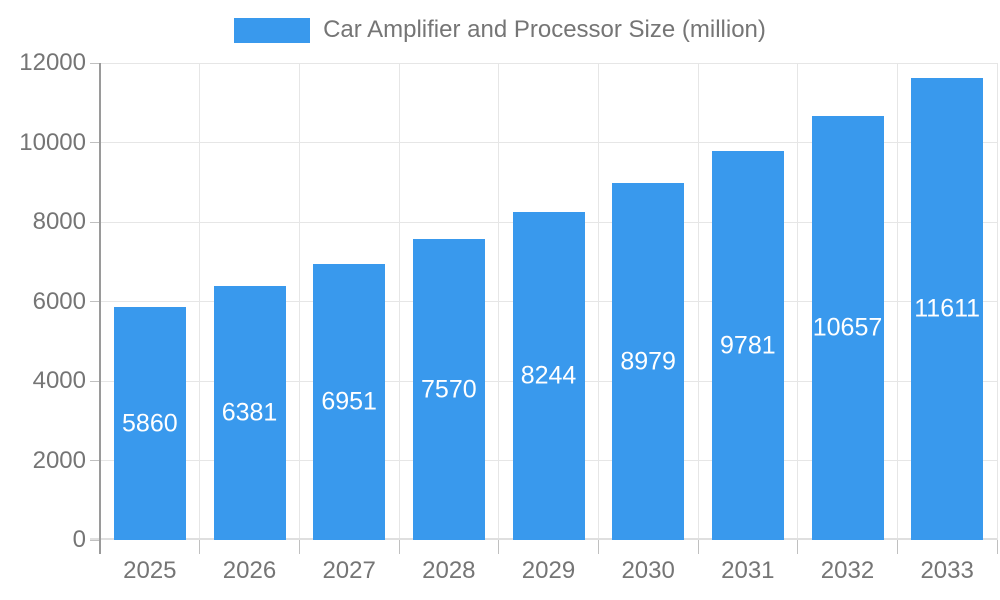 The width and height of the screenshot is (1000, 600). Describe the element at coordinates (79, 539) in the screenshot. I see `y-axis-tick-label: 0` at that location.